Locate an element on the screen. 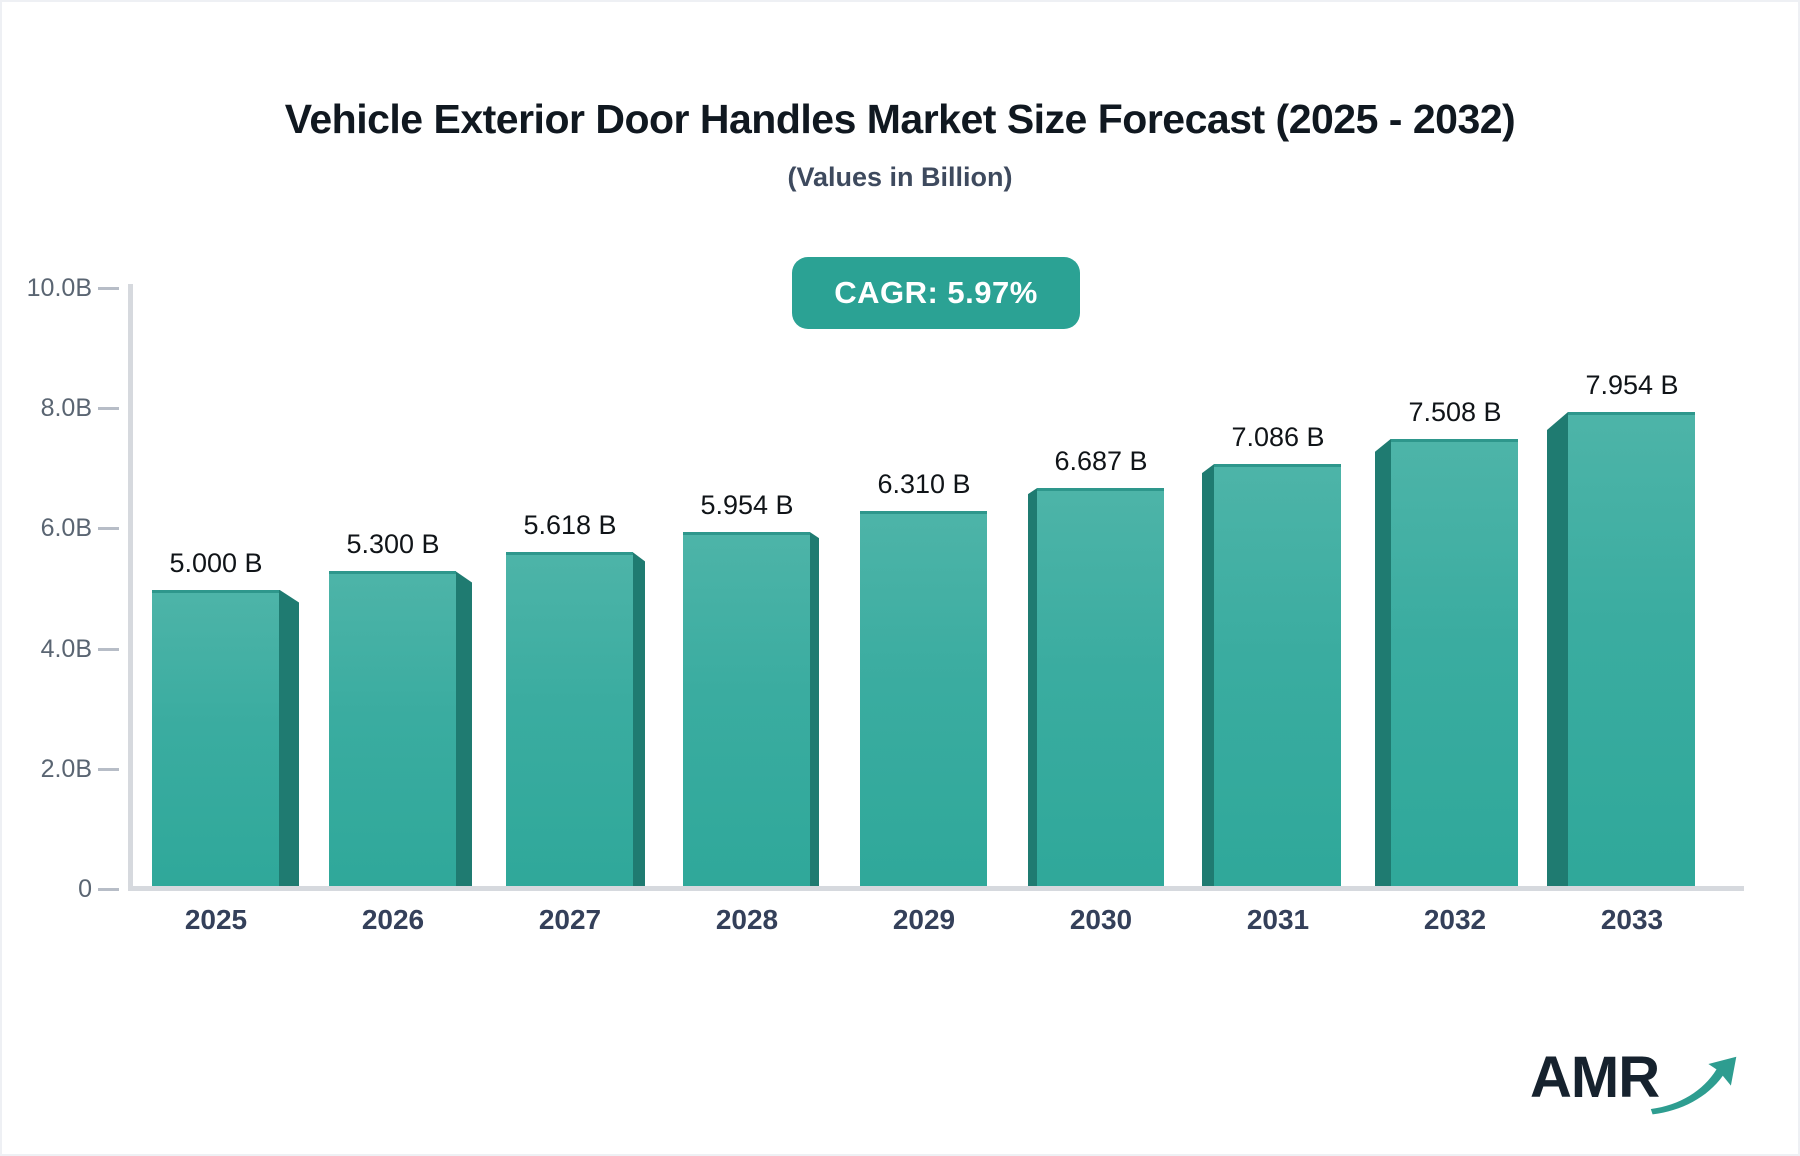 The image size is (1800, 1156). chart-subtitle: (Values in Billion) is located at coordinates (900, 177).